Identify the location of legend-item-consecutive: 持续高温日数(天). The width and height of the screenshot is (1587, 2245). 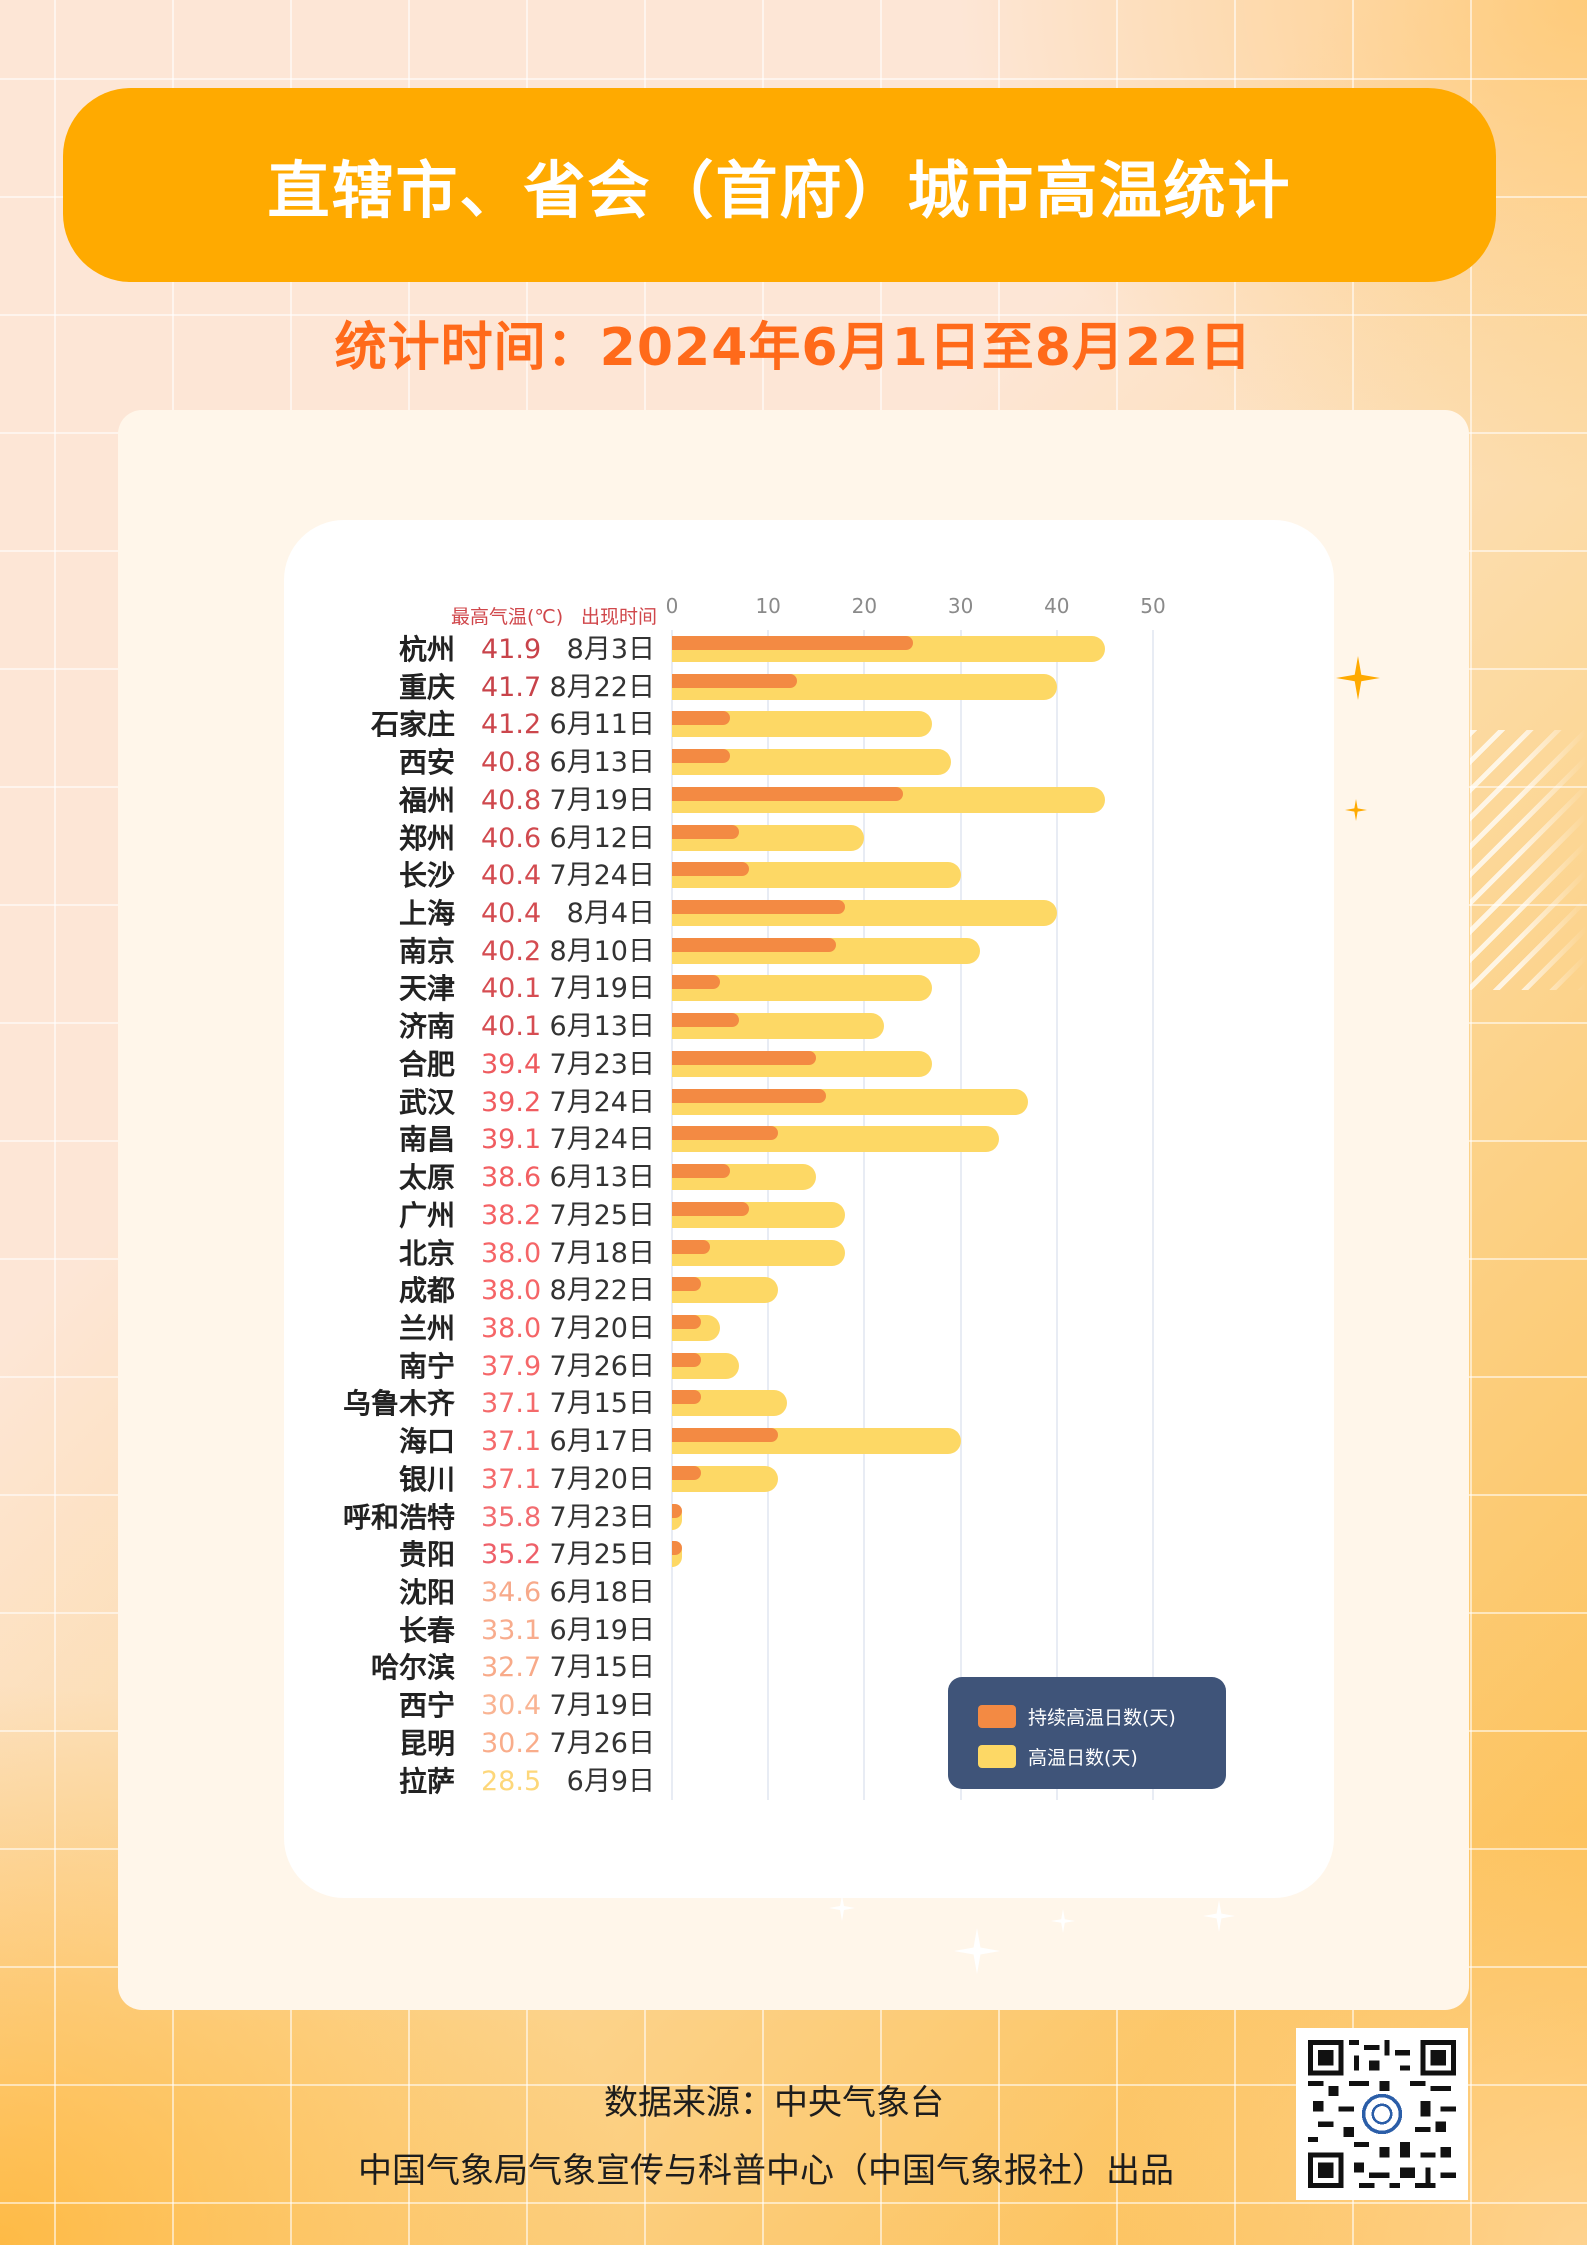
(1077, 1716).